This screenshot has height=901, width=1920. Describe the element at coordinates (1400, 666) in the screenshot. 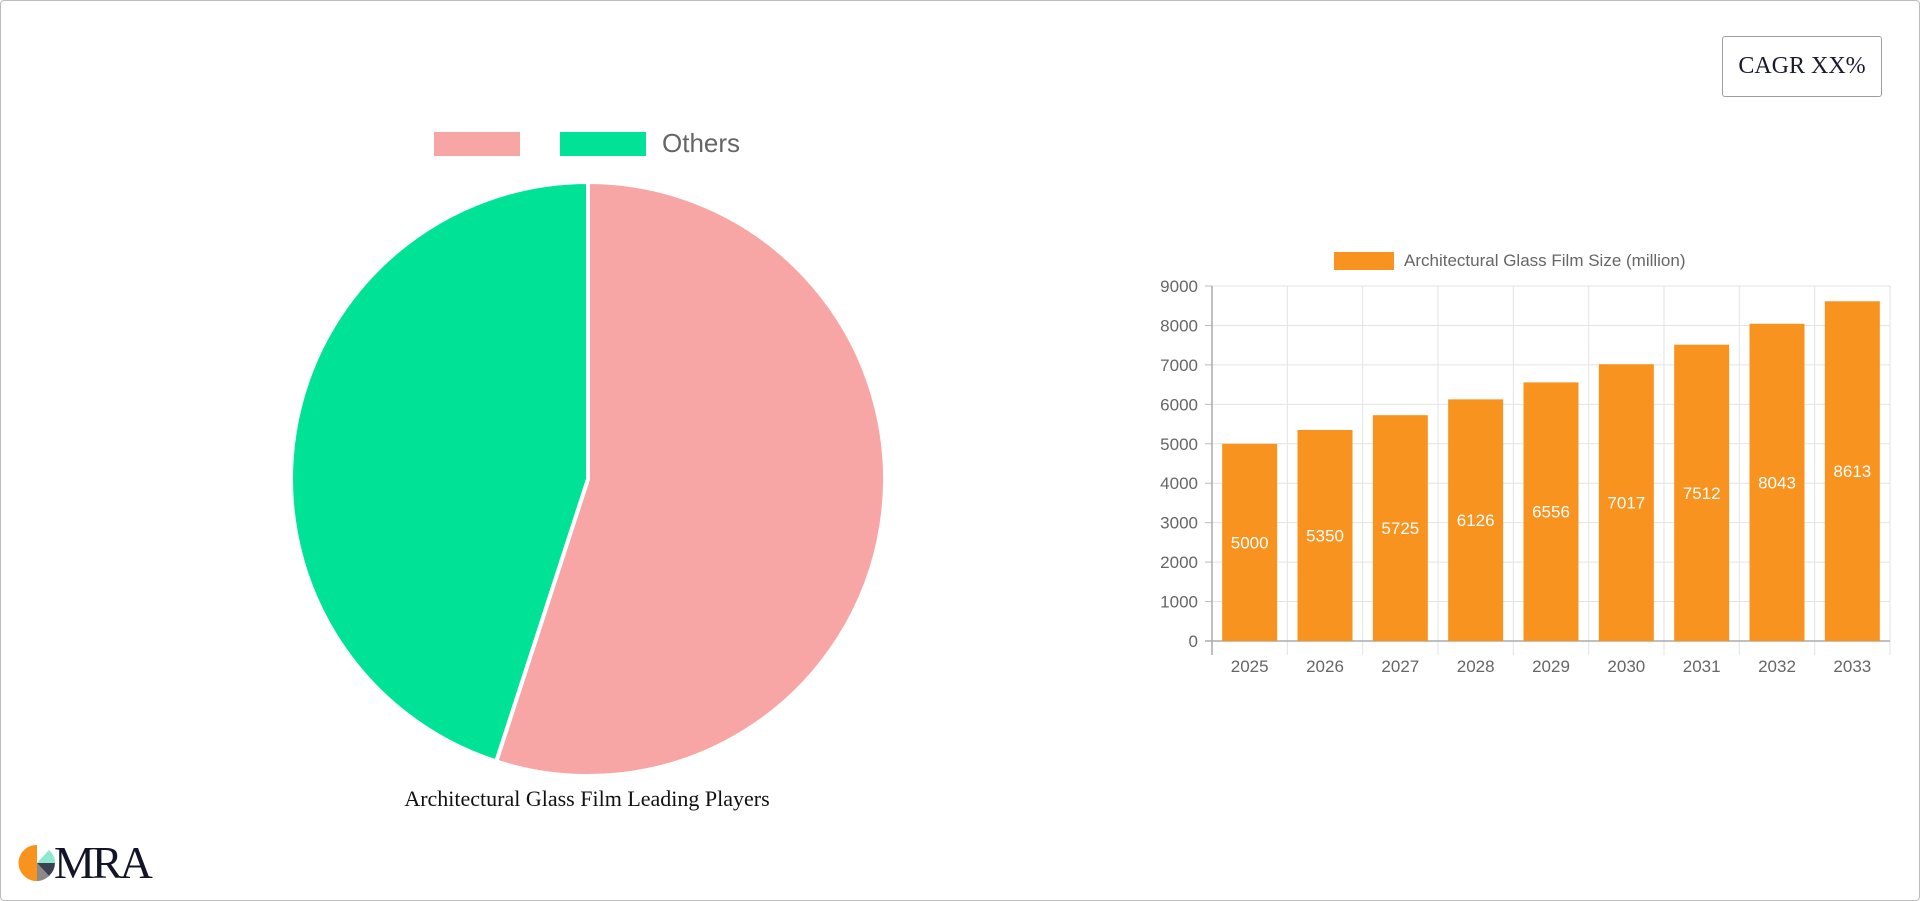

I see `x-tick-label: 2027` at that location.